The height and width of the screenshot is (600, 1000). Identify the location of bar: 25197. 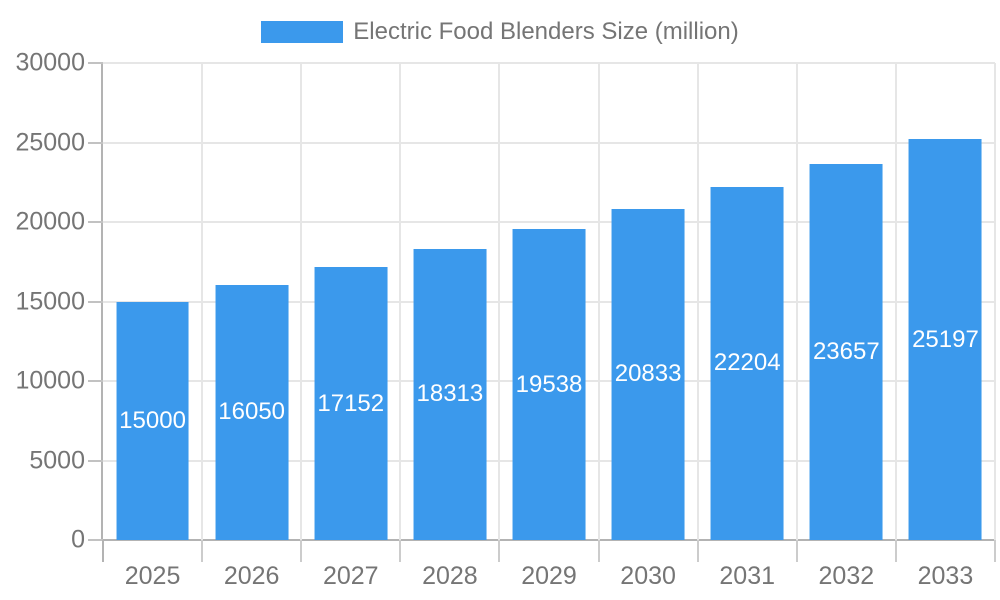
(945, 339).